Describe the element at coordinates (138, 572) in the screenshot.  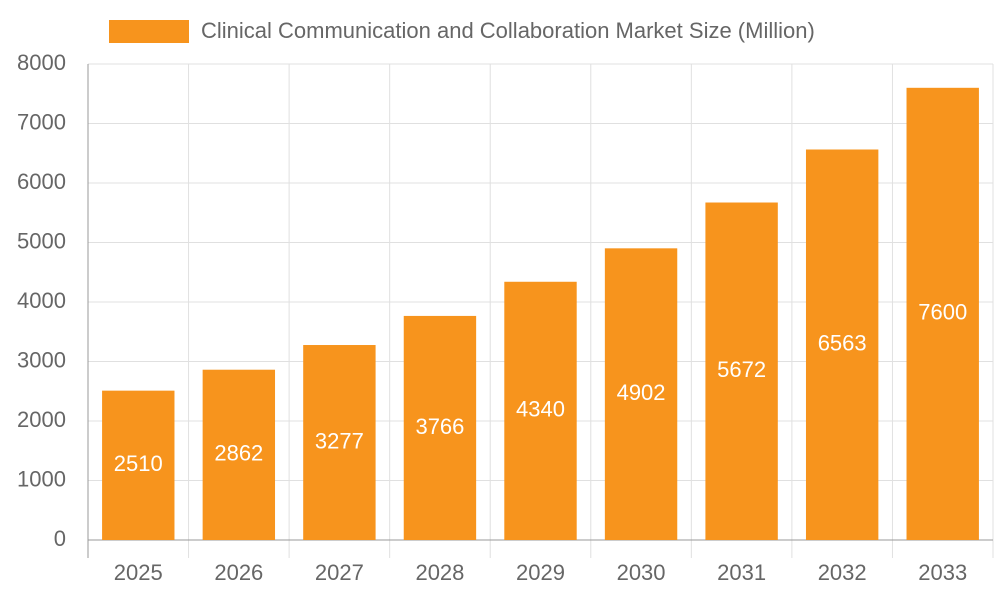
I see `x-tick-label: 2025` at that location.